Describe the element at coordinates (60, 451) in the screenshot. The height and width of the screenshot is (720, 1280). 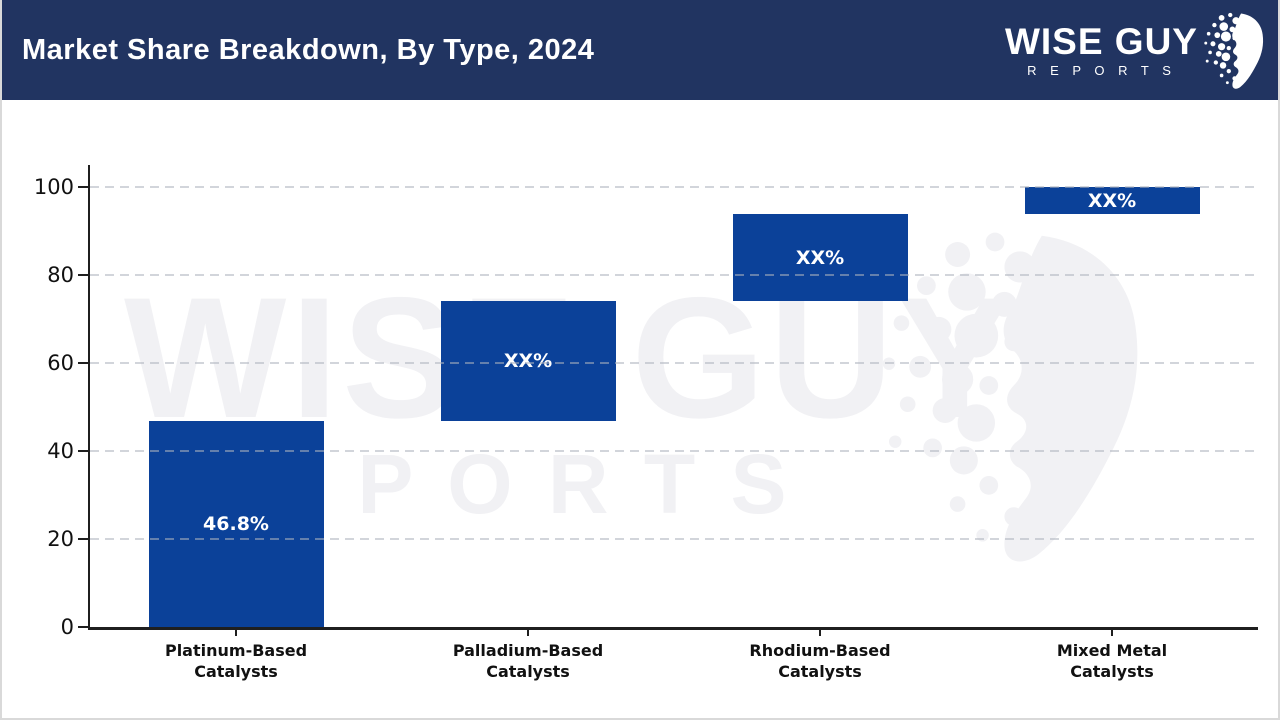
I see `y-tick-label: 40` at that location.